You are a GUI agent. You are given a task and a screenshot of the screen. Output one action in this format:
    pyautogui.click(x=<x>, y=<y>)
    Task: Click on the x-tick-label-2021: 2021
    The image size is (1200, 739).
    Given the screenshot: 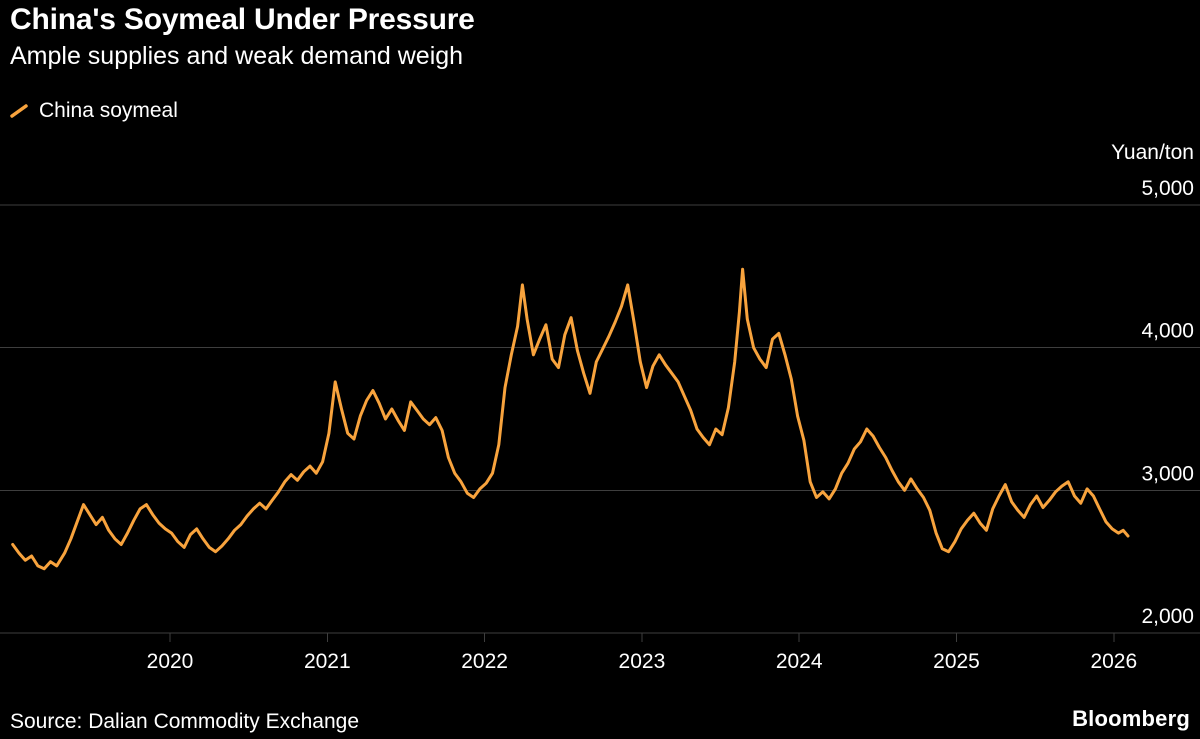 What is the action you would take?
    pyautogui.click(x=327, y=661)
    